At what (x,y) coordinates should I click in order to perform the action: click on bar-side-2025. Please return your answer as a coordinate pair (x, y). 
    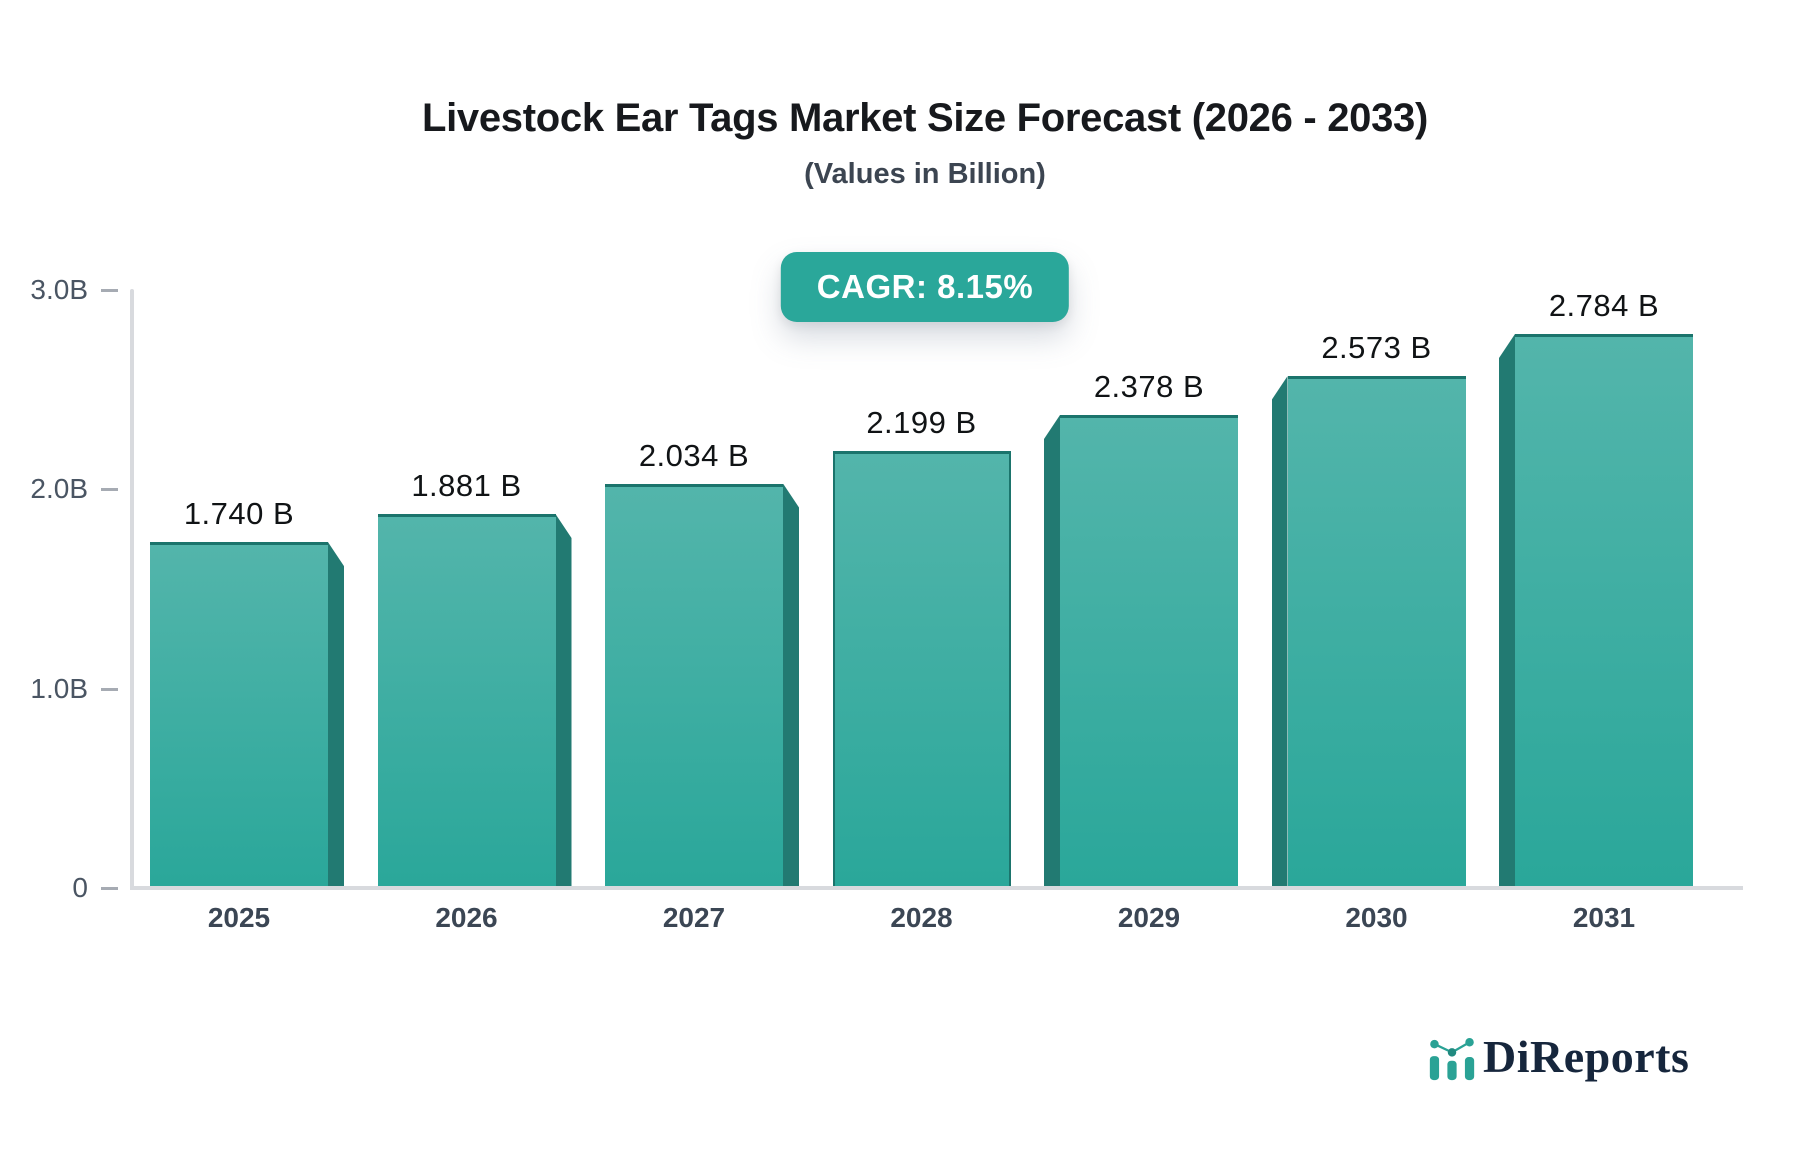
    Looking at the image, I should click on (336, 714).